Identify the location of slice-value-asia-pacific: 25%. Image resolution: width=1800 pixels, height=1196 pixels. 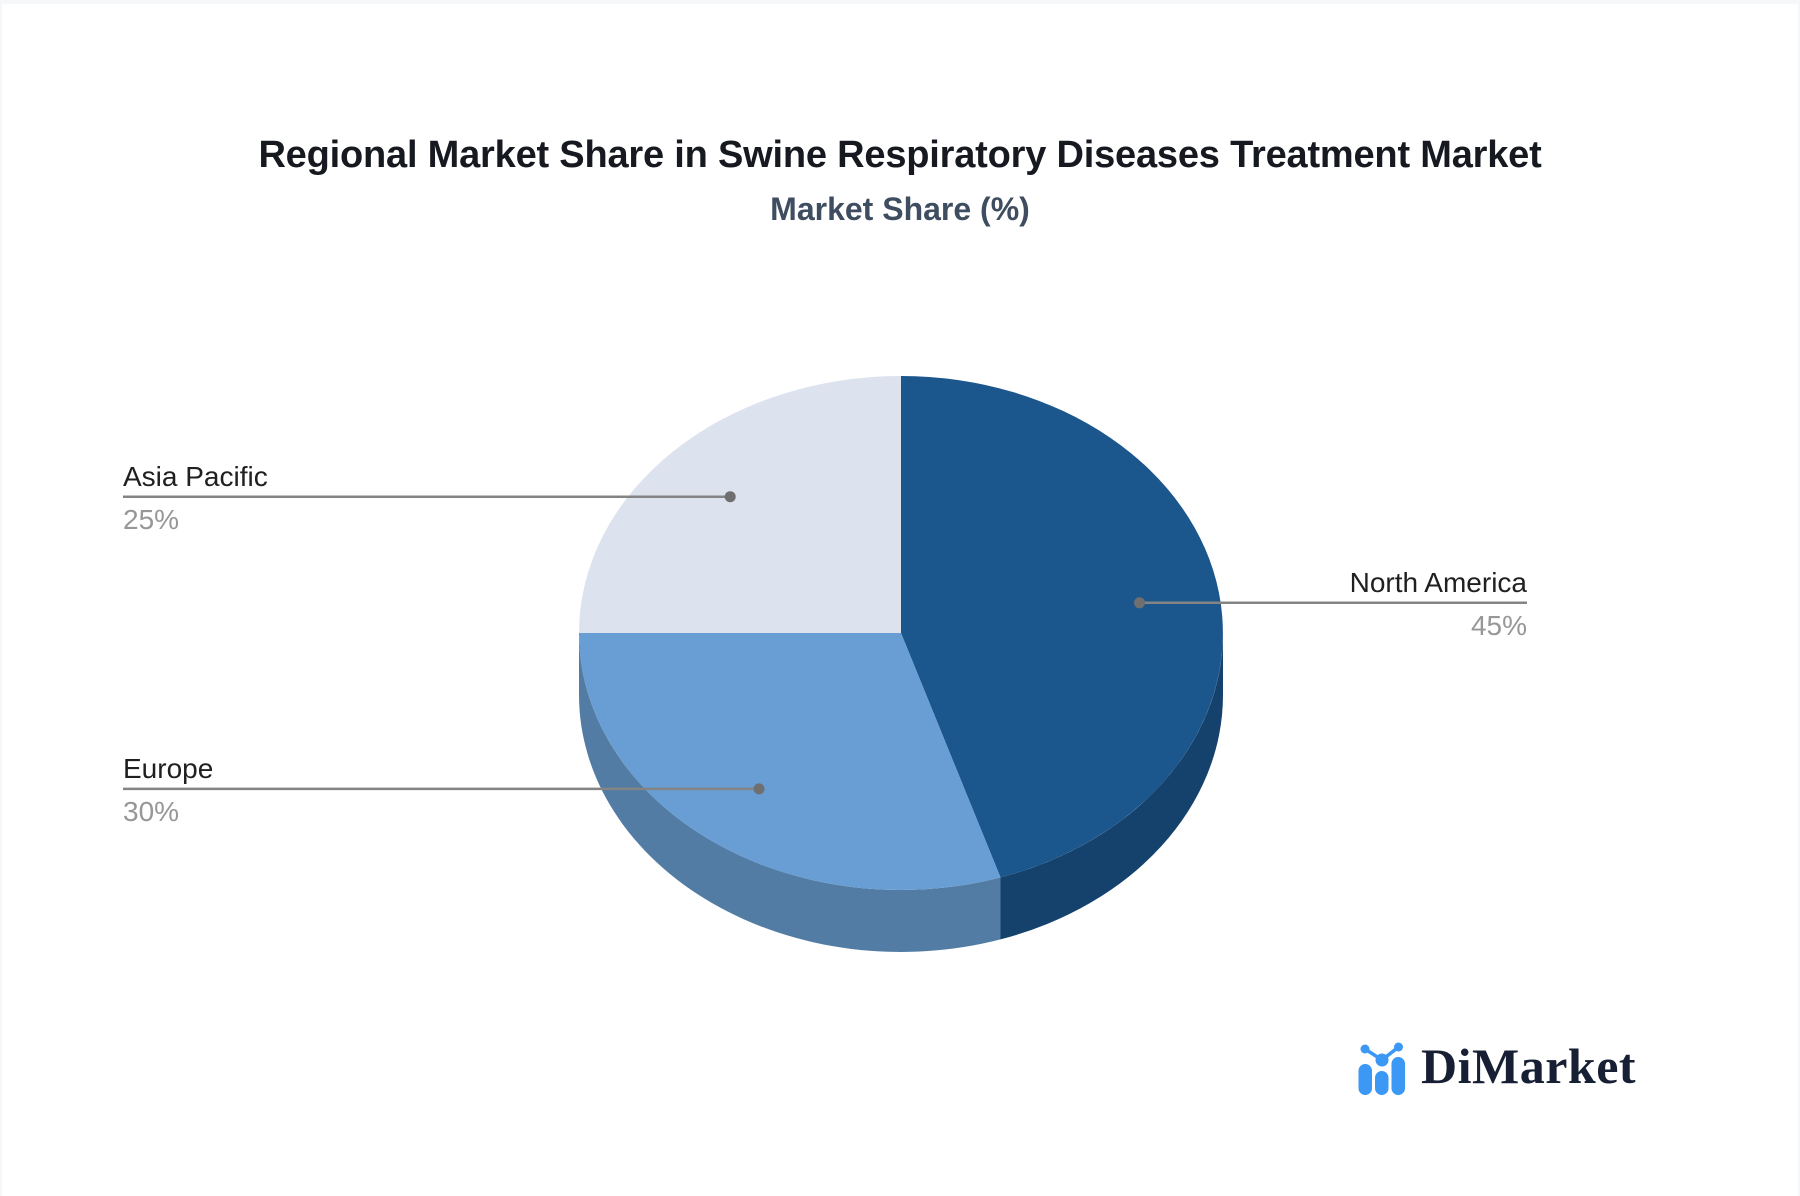
(151, 519).